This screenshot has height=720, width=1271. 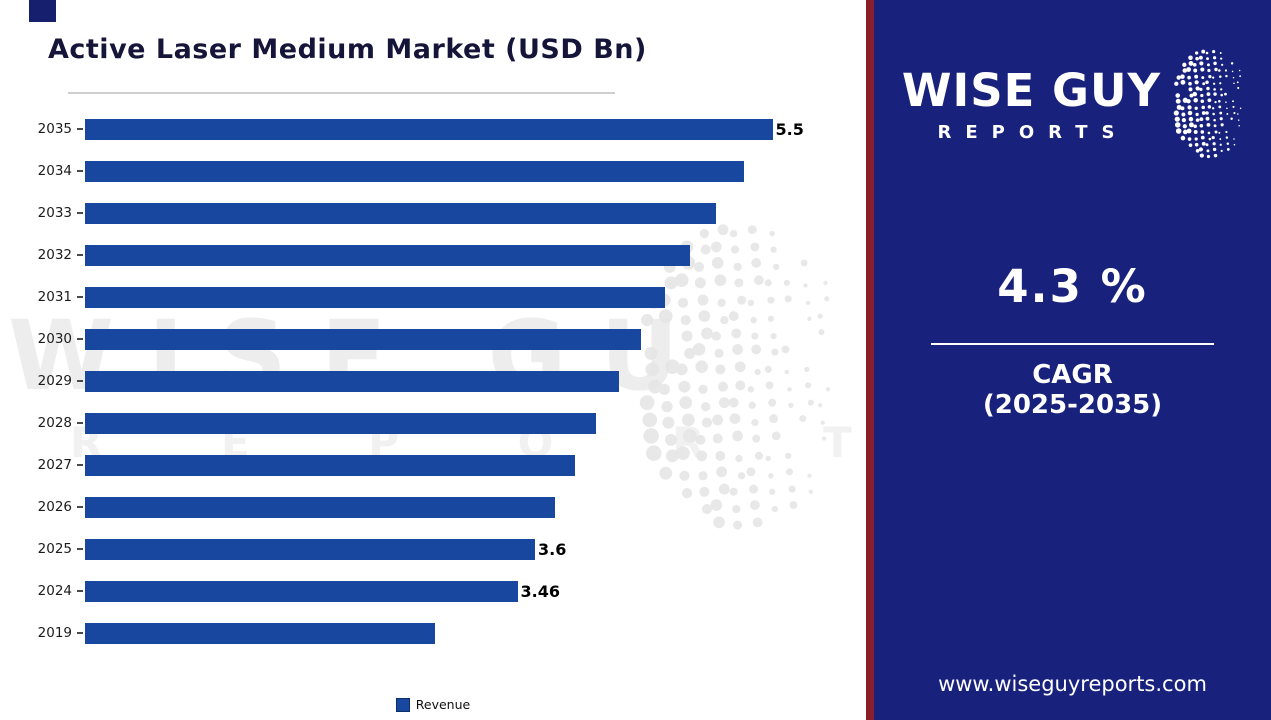 I want to click on bar-row: 2024 3.46, so click(x=437, y=591).